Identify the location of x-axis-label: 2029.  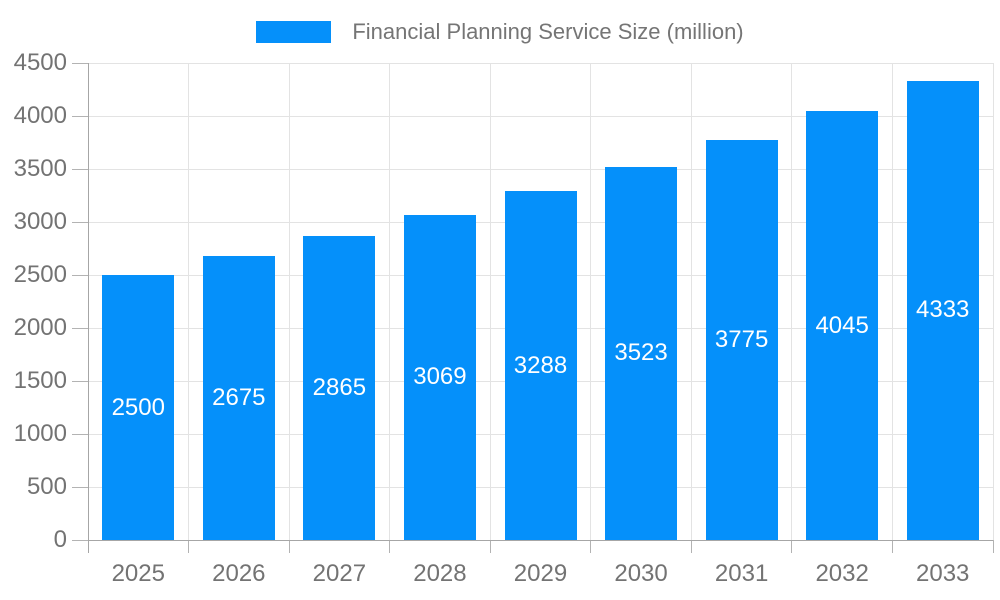
(540, 573).